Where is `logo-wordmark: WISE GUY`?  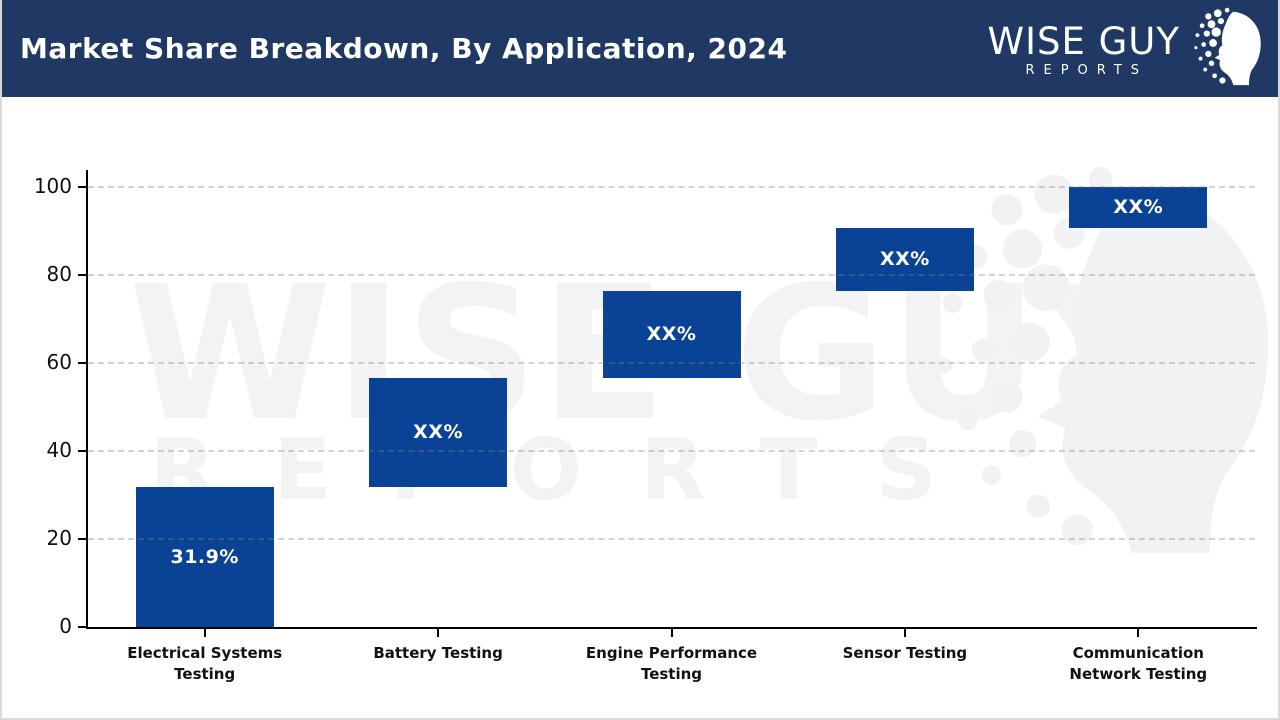 logo-wordmark: WISE GUY is located at coordinates (1083, 41).